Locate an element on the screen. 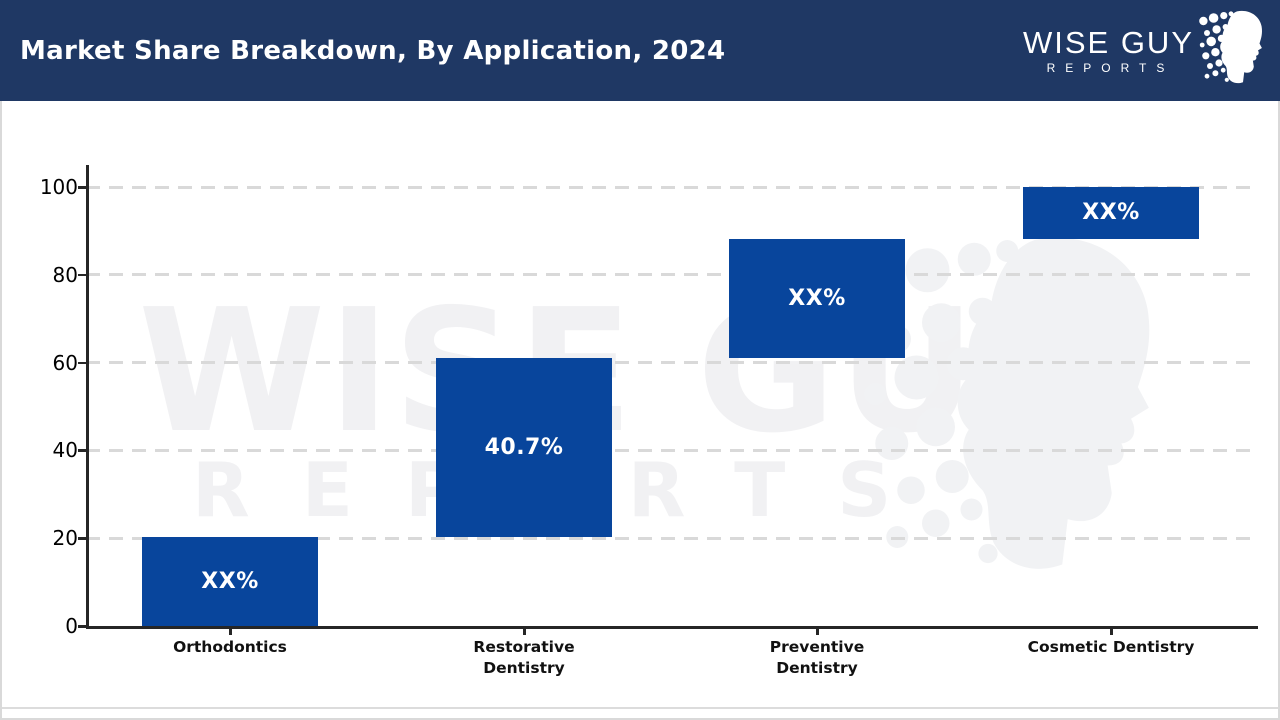 This screenshot has width=1280, height=720. y-tick-label-20: 20 is located at coordinates (65, 538).